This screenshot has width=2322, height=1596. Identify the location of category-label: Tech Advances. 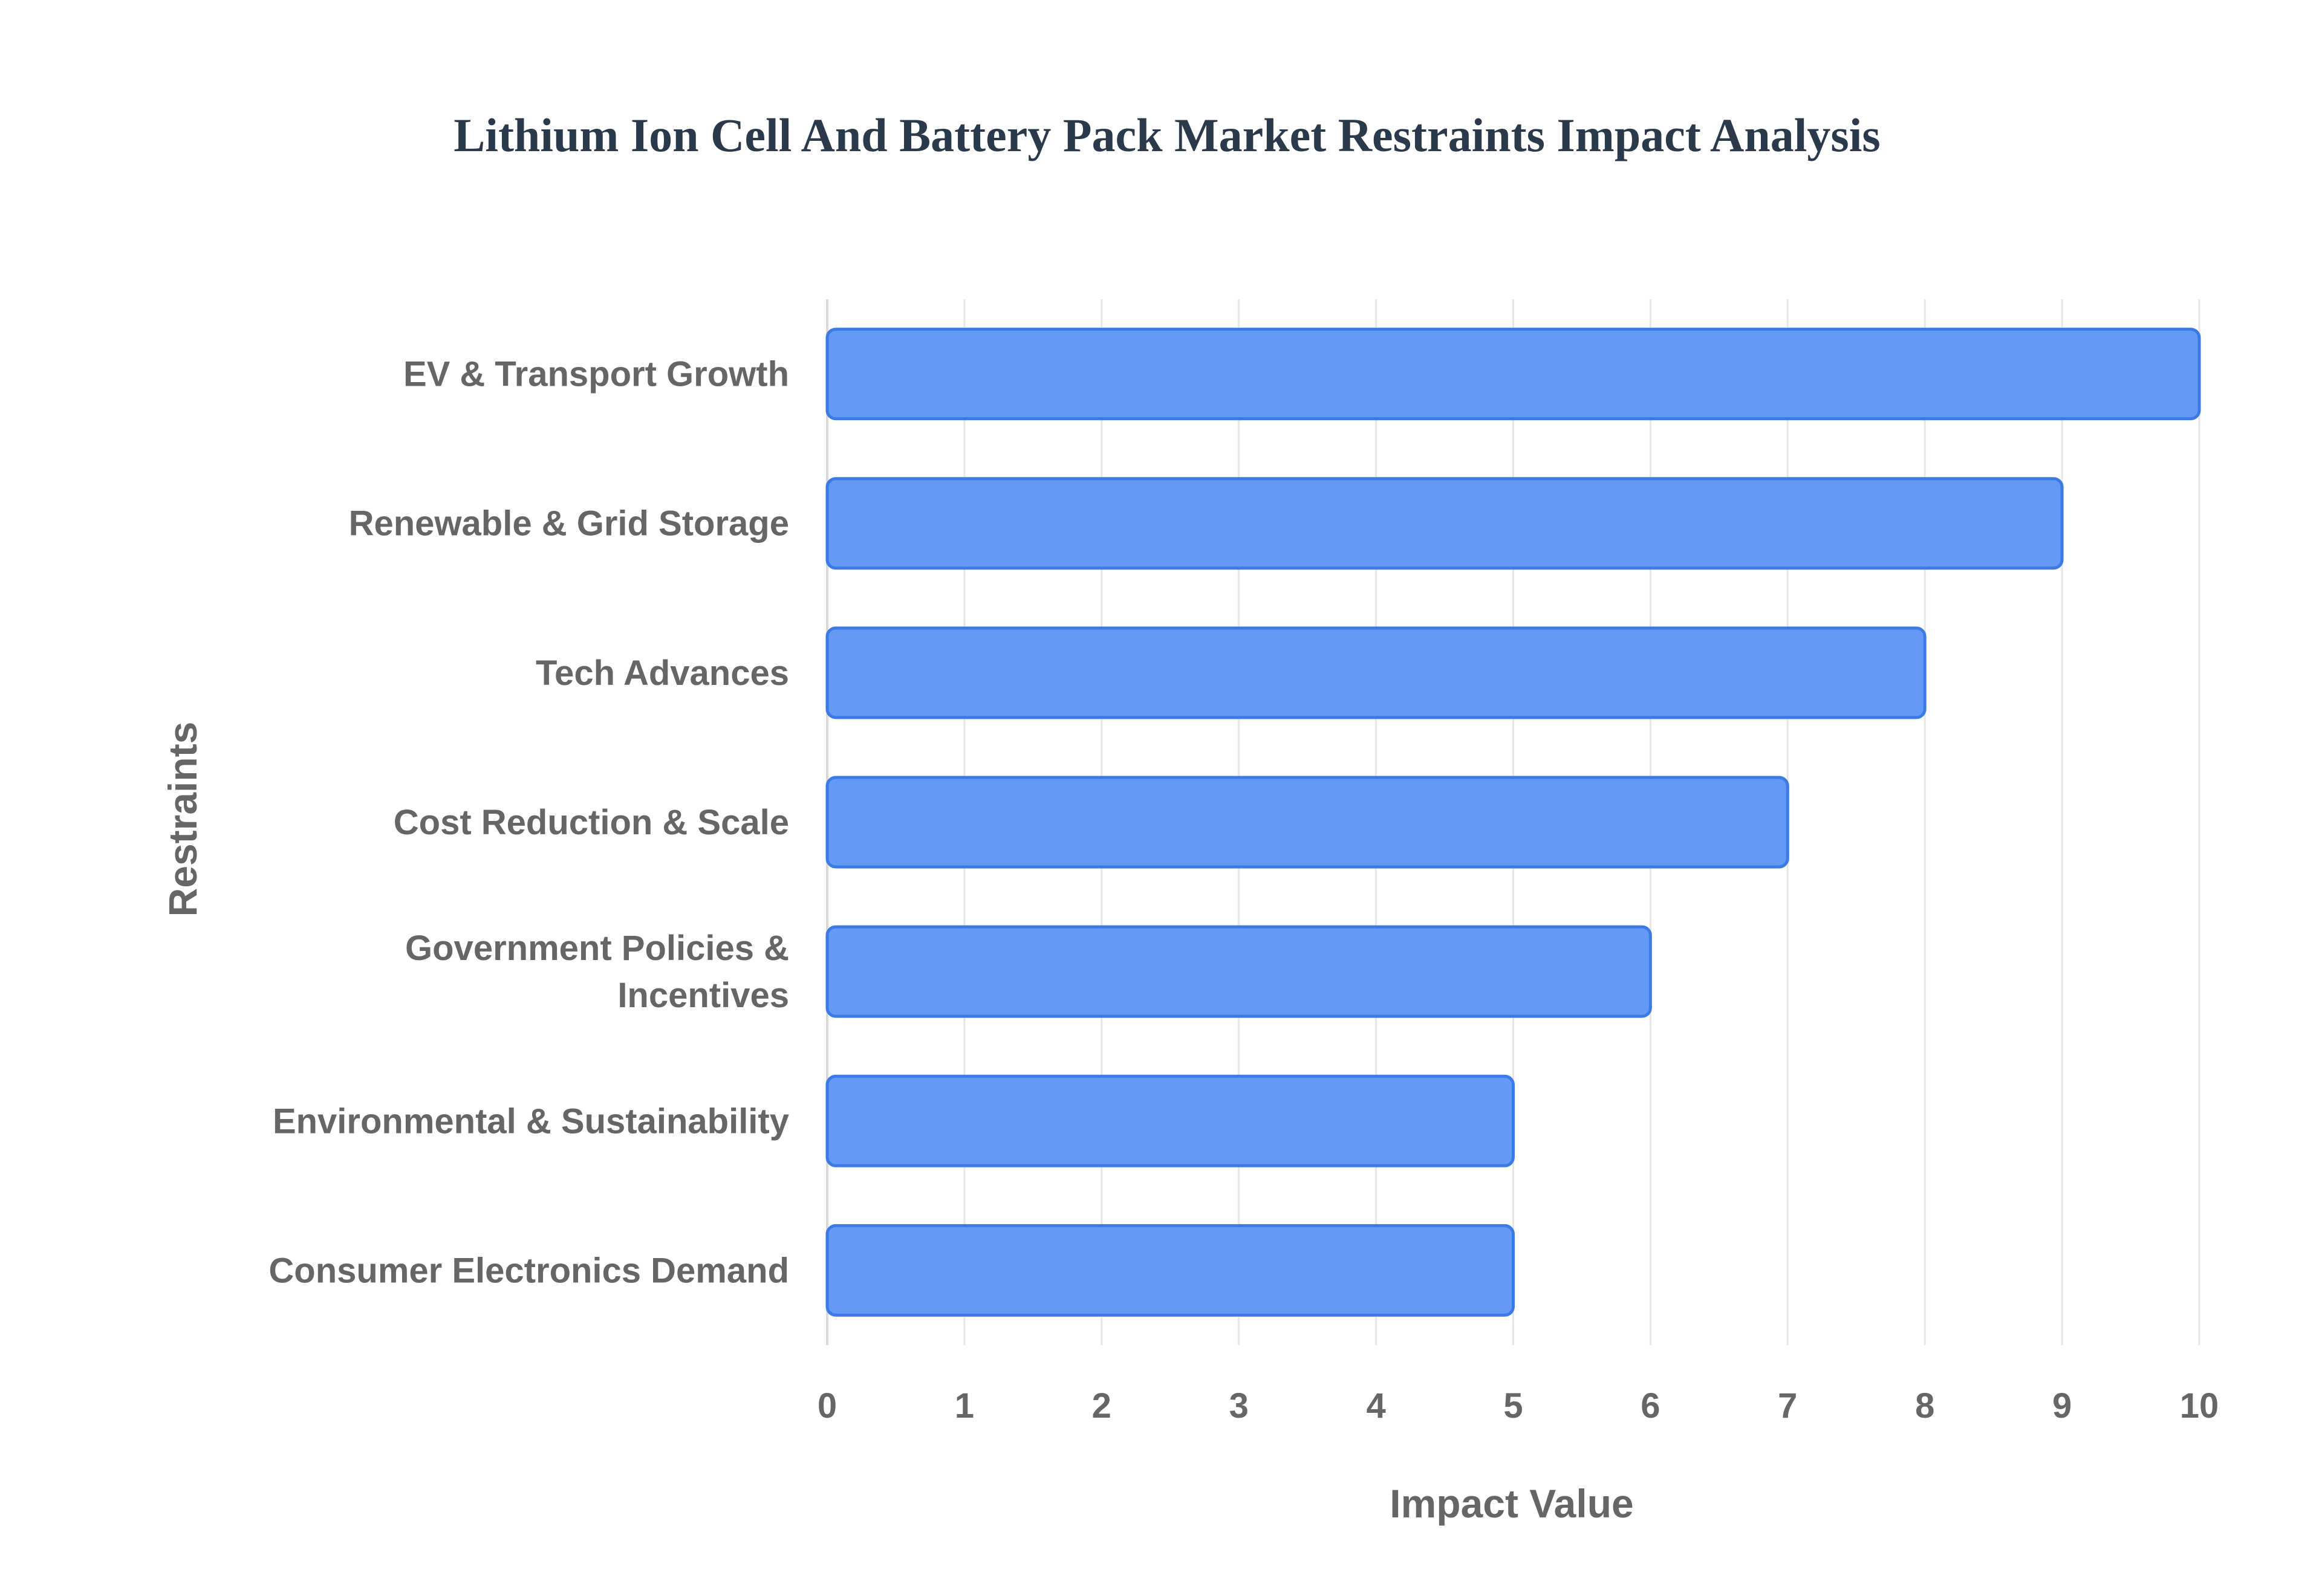
(662, 673).